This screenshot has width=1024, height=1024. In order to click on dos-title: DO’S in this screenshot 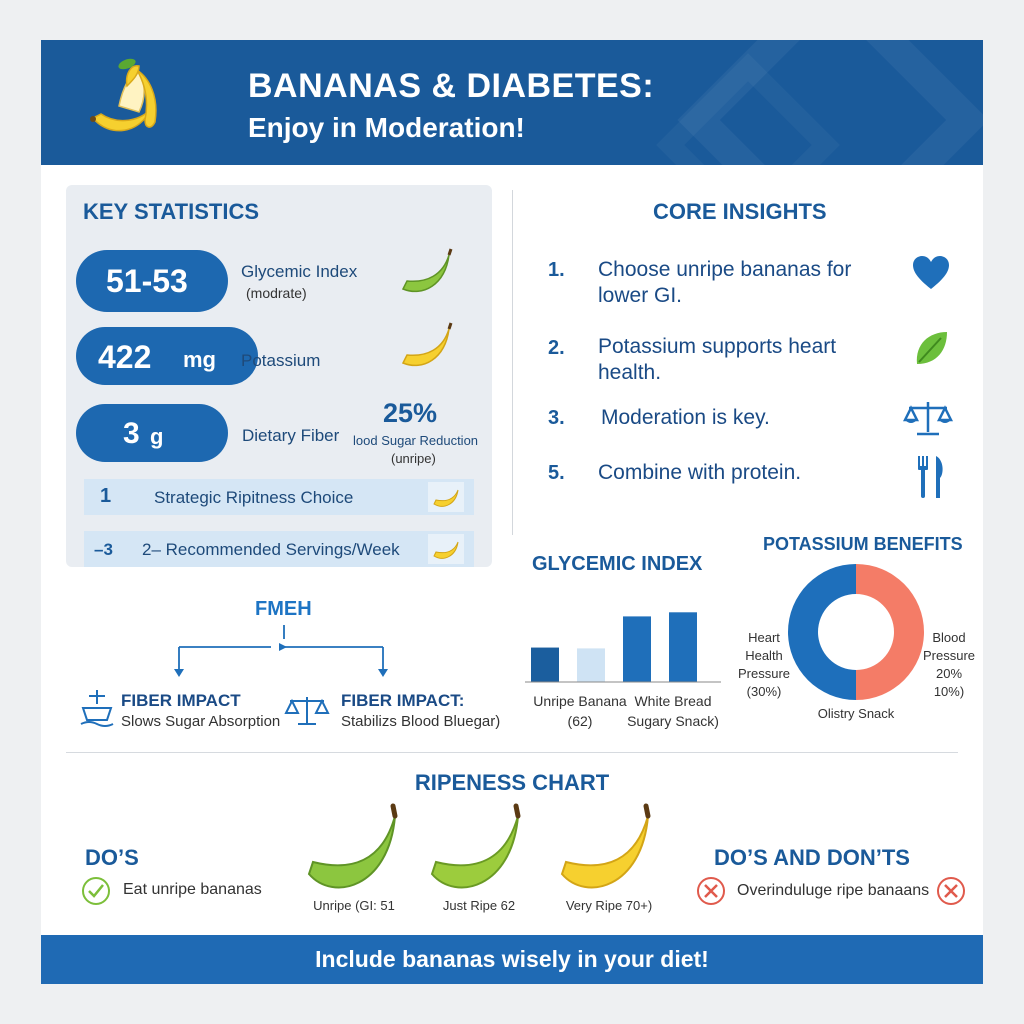, I will do `click(112, 857)`.